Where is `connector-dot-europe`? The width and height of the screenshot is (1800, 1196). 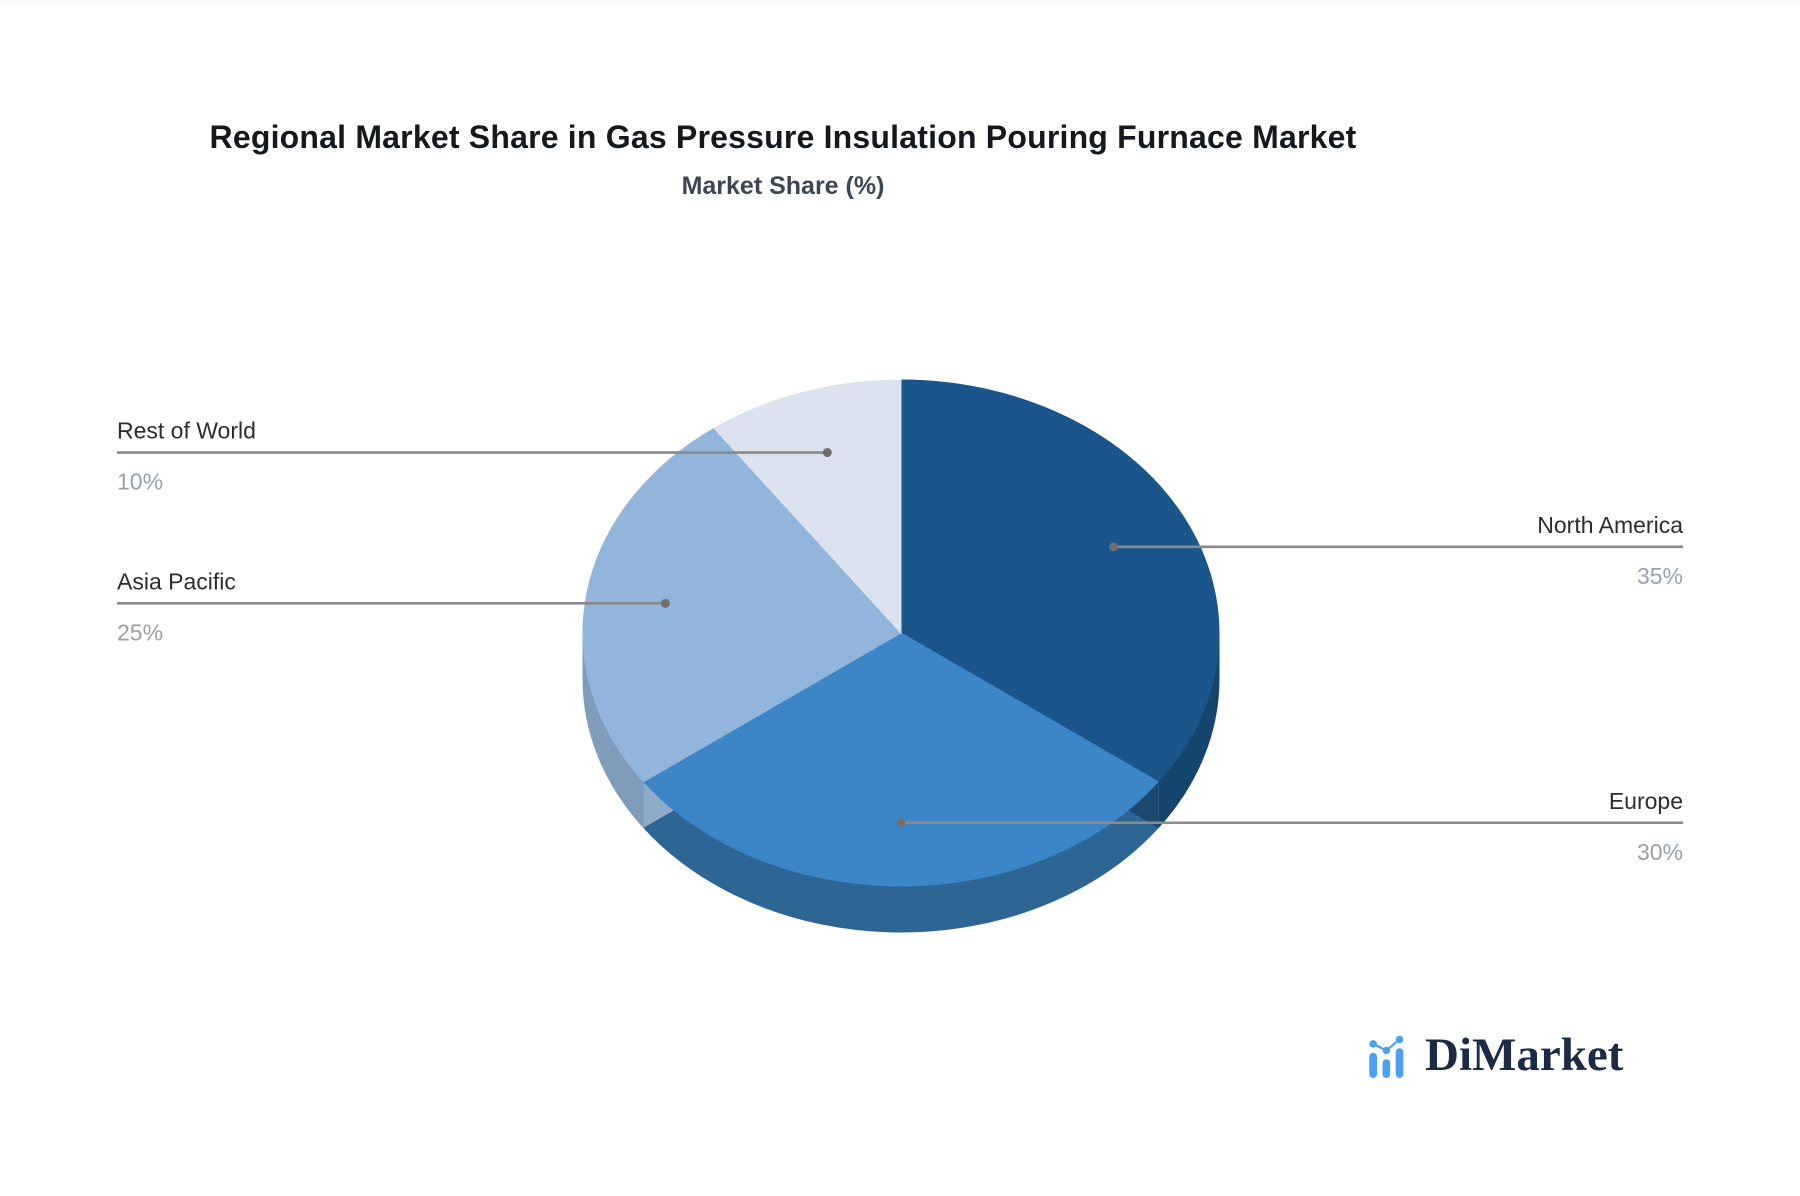
connector-dot-europe is located at coordinates (901, 823).